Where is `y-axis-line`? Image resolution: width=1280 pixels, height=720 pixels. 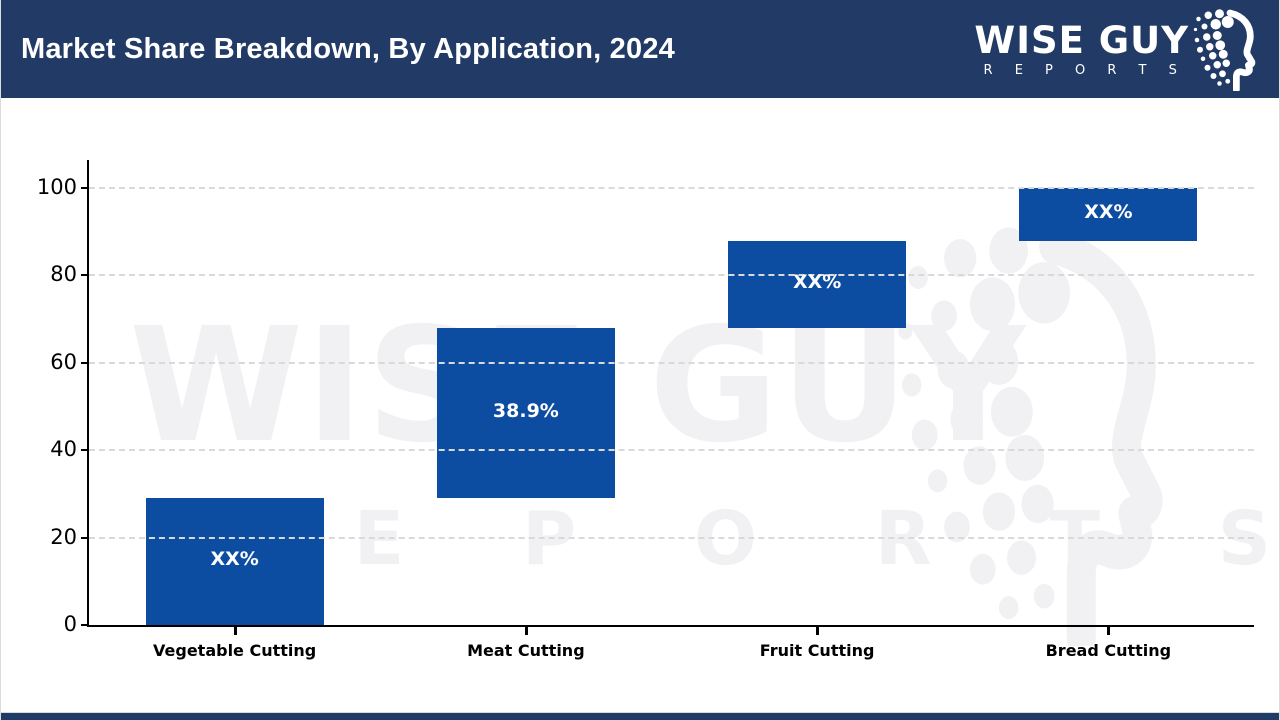 y-axis-line is located at coordinates (88, 393).